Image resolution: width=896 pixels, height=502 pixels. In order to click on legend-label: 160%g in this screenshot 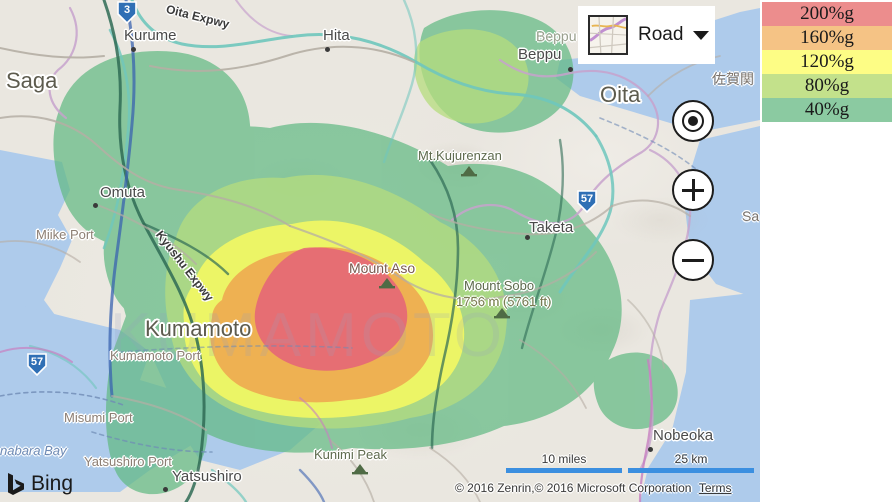, I will do `click(827, 37)`.